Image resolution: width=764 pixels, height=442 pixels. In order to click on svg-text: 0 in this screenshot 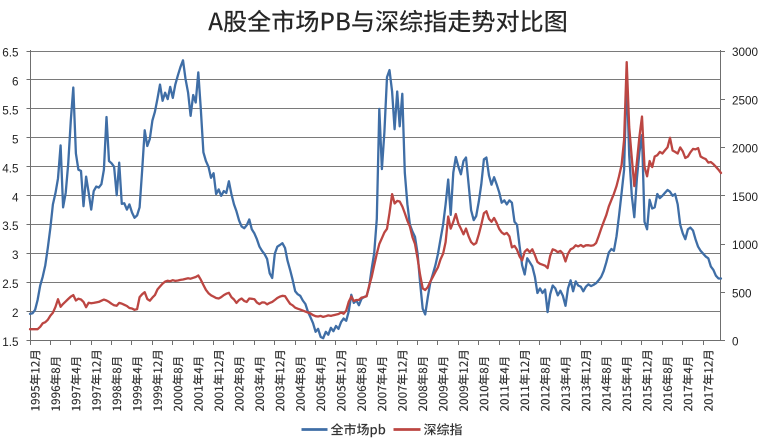, I will do `click(735, 342)`.